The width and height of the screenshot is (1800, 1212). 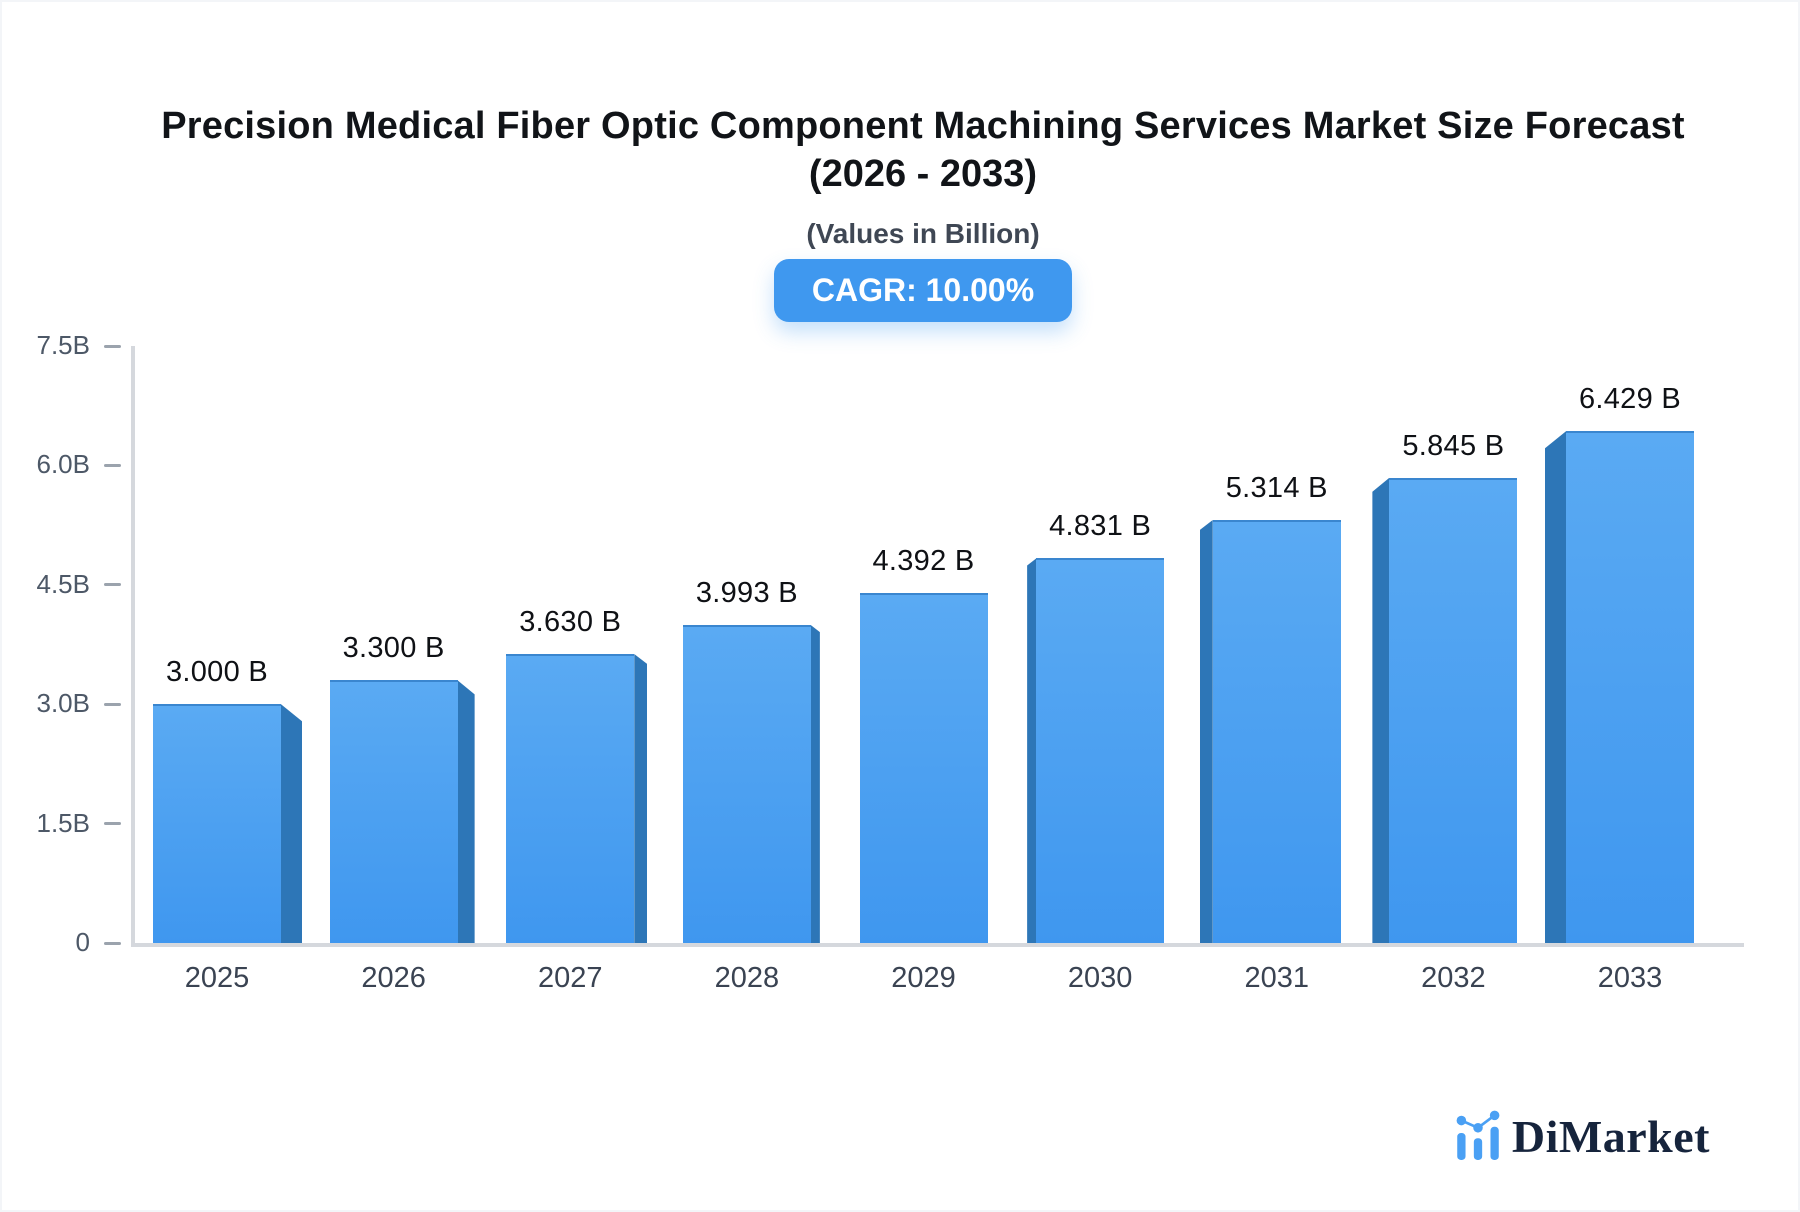 I want to click on x-axis-category-label: 2030, so click(x=1100, y=978).